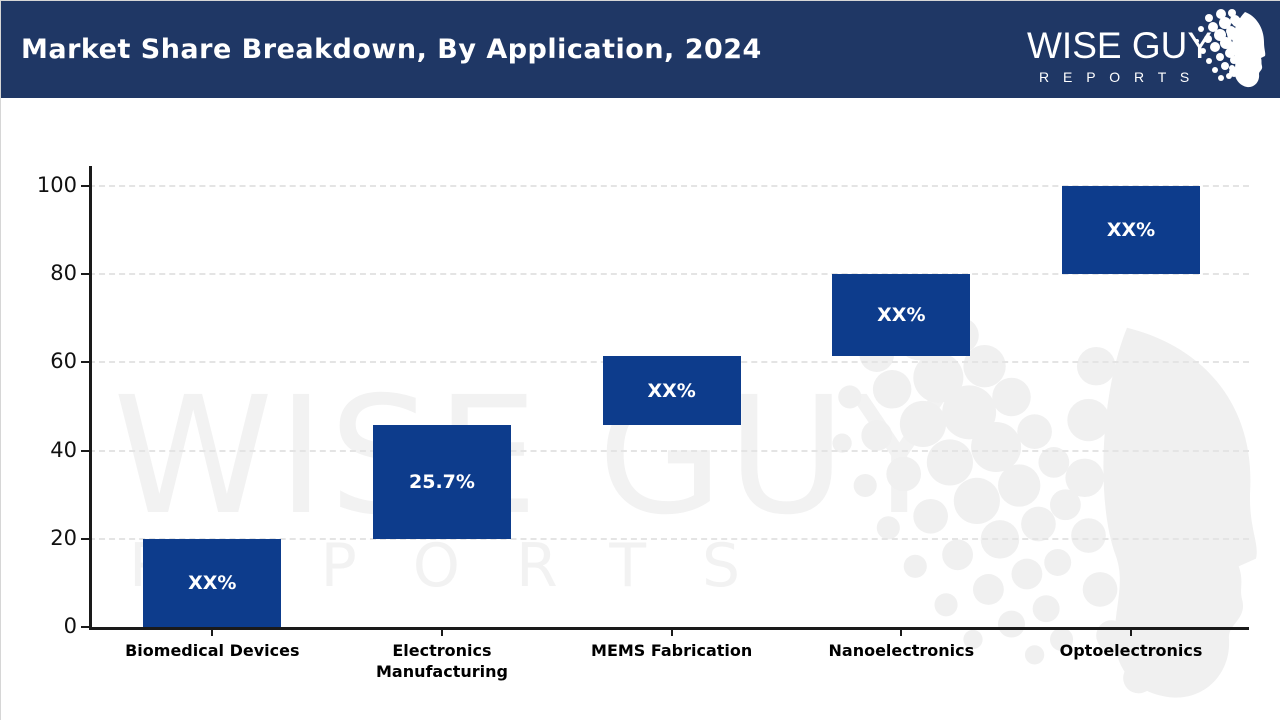 The image size is (1280, 720). I want to click on bar-mems-fabrication: XX%, so click(671, 390).